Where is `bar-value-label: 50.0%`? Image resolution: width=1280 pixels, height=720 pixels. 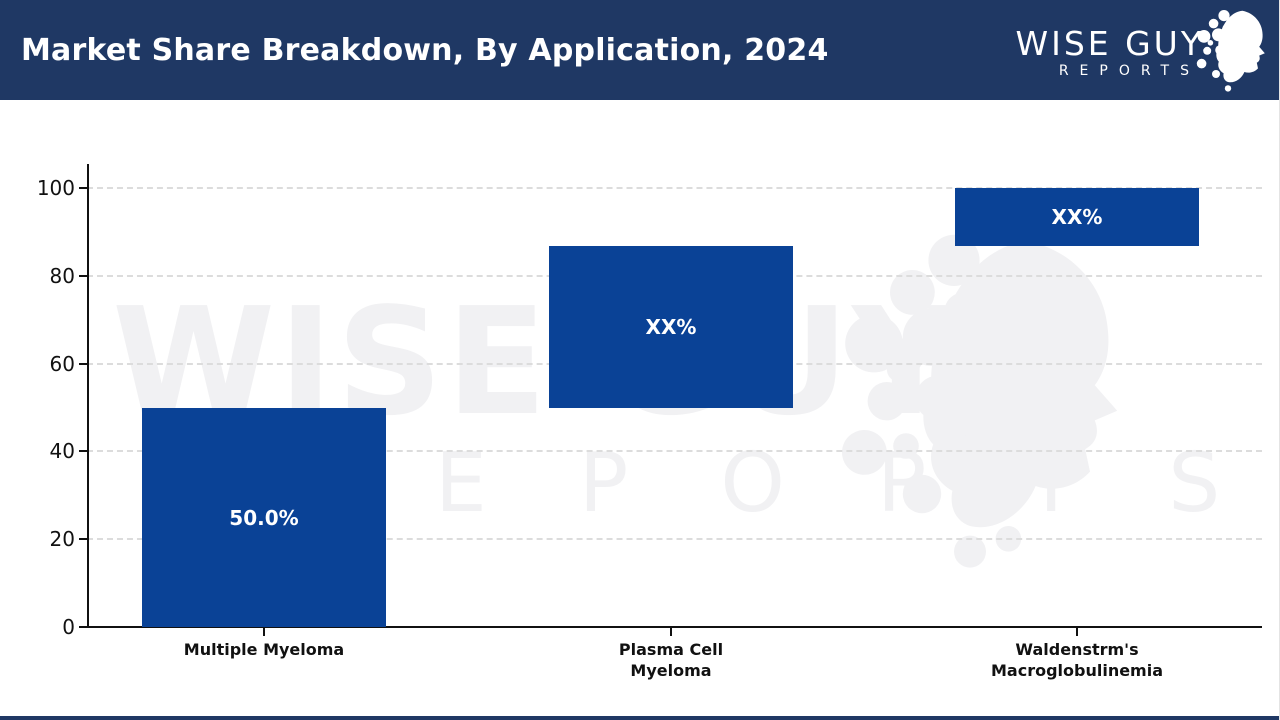 bar-value-label: 50.0% is located at coordinates (264, 517).